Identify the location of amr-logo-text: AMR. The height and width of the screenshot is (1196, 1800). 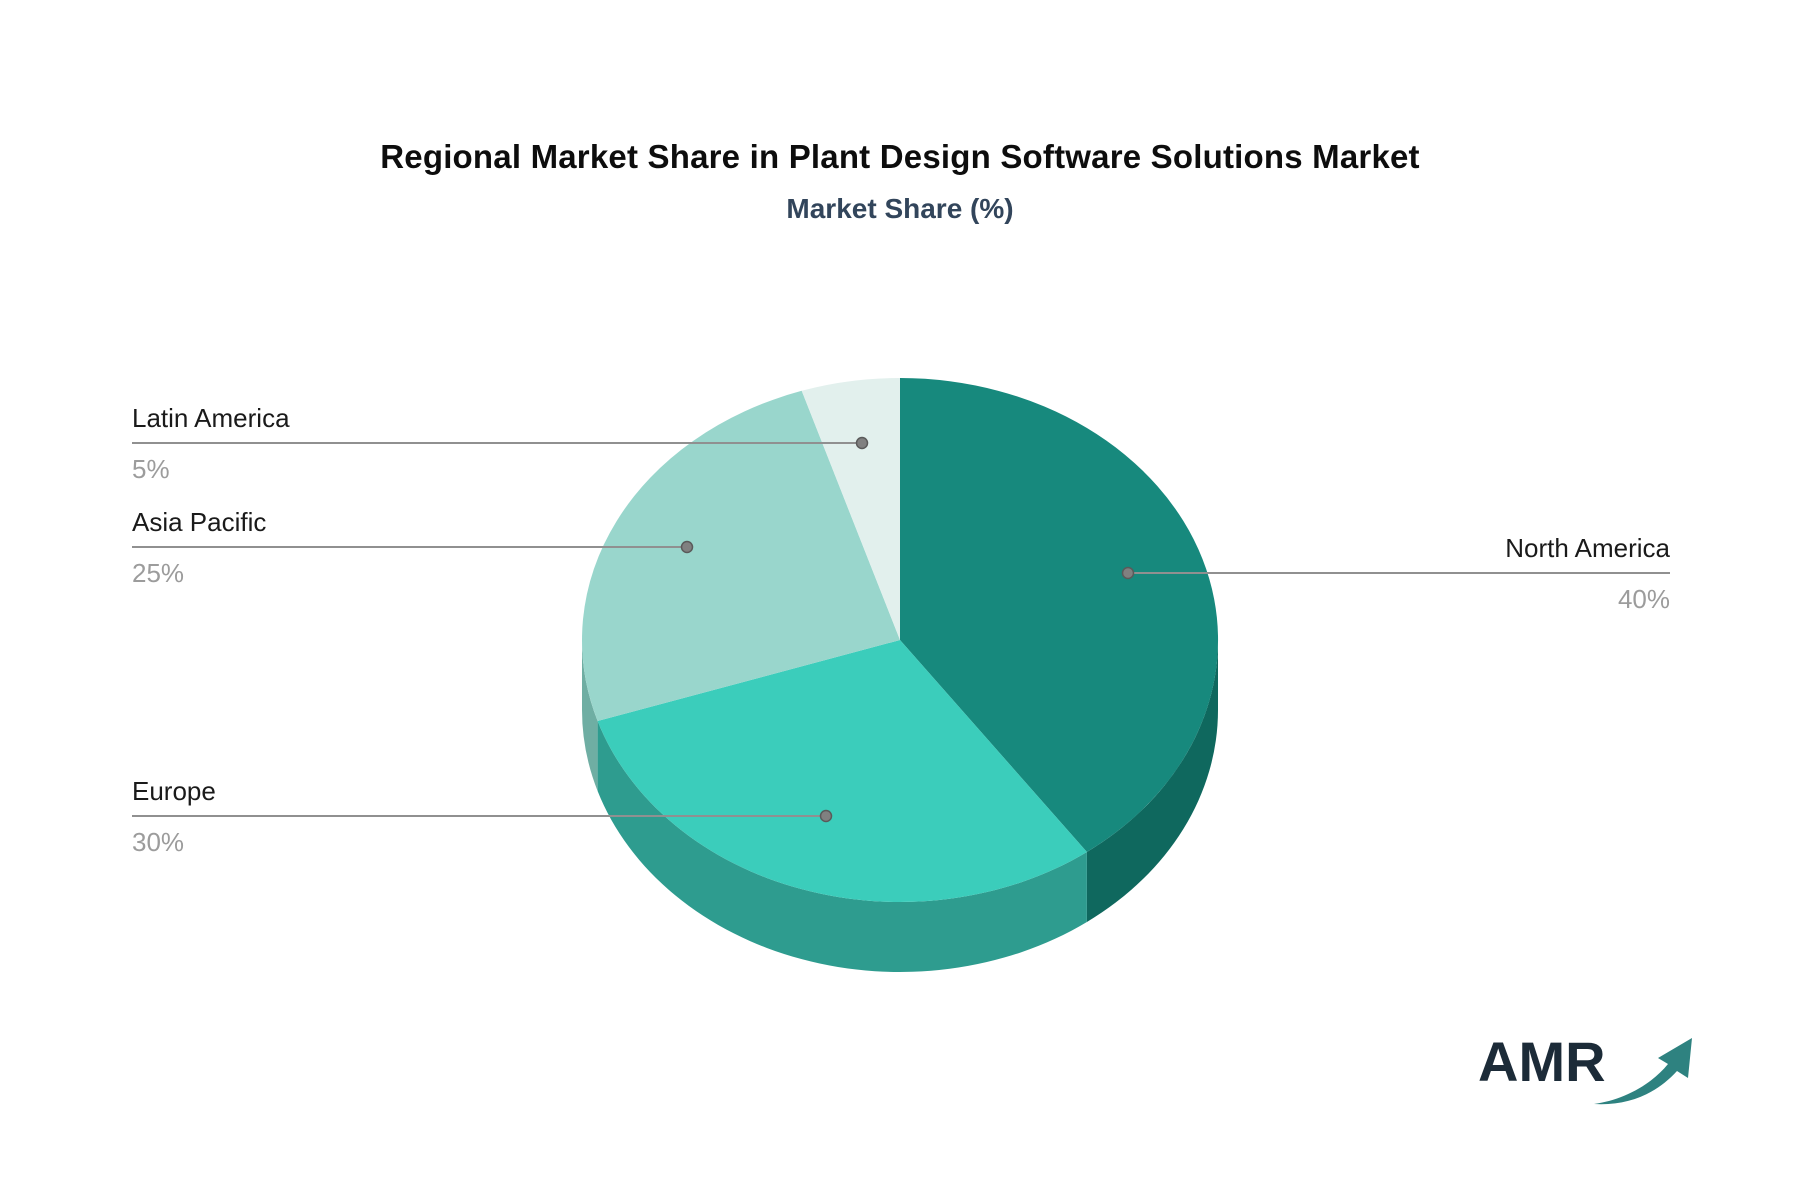
(1542, 1061).